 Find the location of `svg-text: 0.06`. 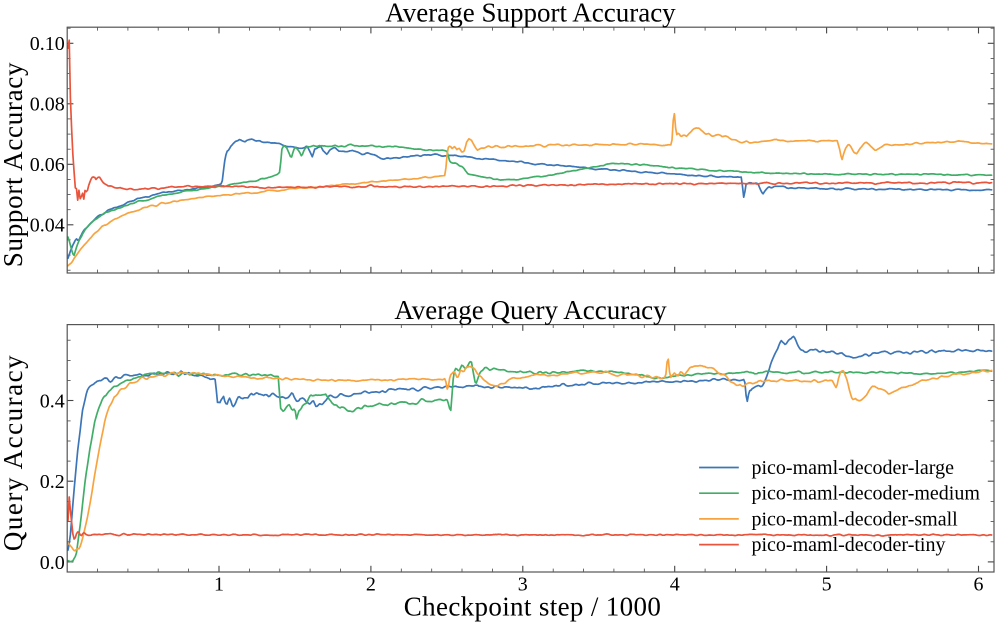

svg-text: 0.06 is located at coordinates (47, 165).